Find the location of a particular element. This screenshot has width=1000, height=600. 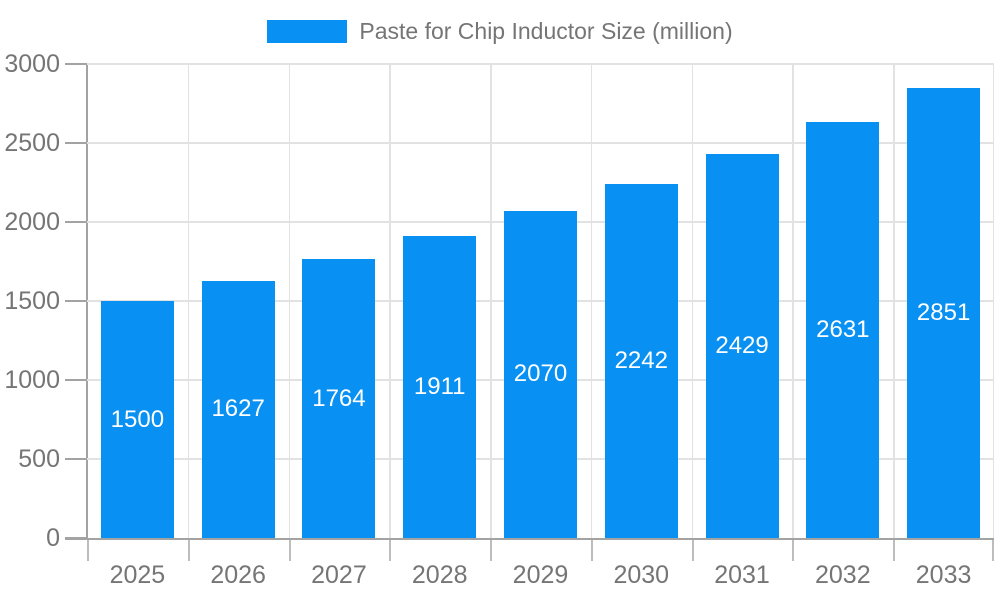

y-axis-label: 500 is located at coordinates (39, 459).